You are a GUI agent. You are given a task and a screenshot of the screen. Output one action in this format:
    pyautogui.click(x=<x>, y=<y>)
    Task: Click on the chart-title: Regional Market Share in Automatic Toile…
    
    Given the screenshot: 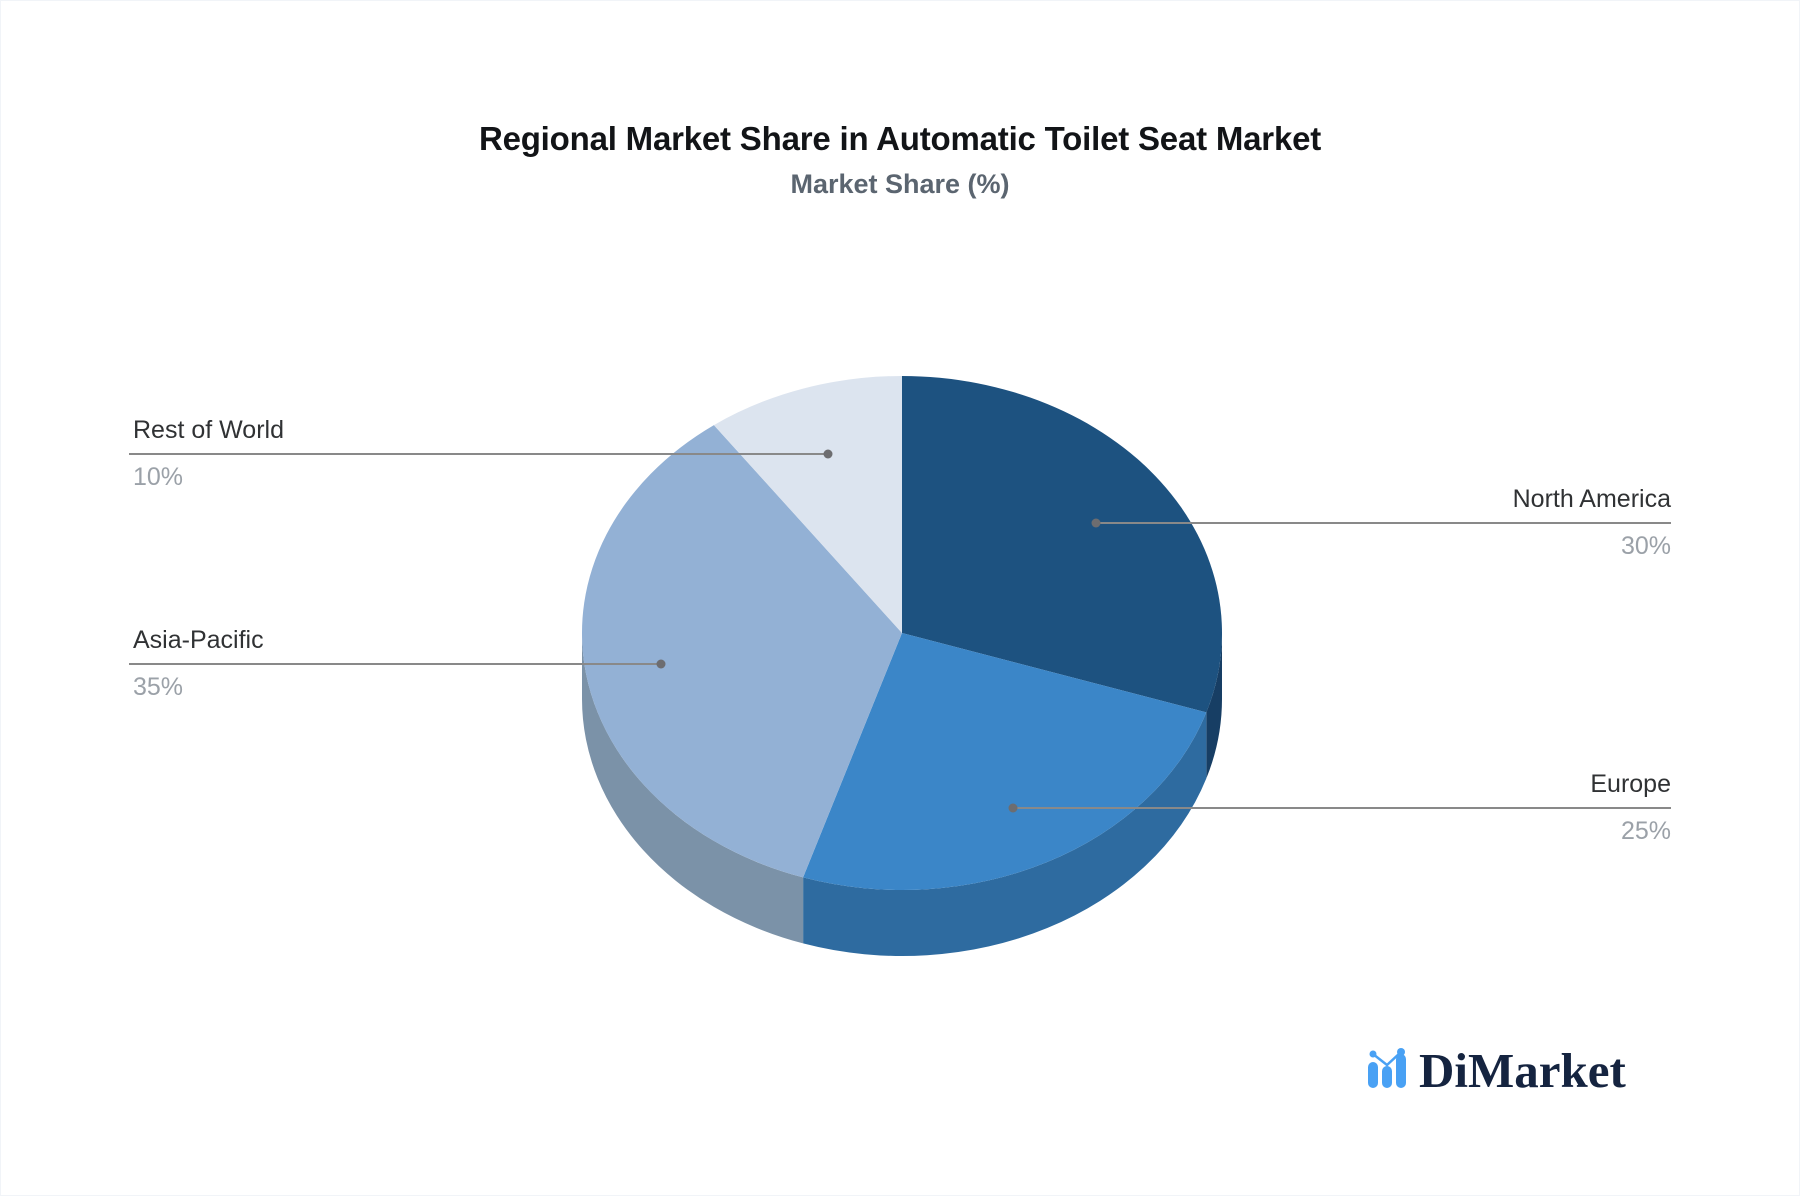 What is the action you would take?
    pyautogui.click(x=900, y=138)
    